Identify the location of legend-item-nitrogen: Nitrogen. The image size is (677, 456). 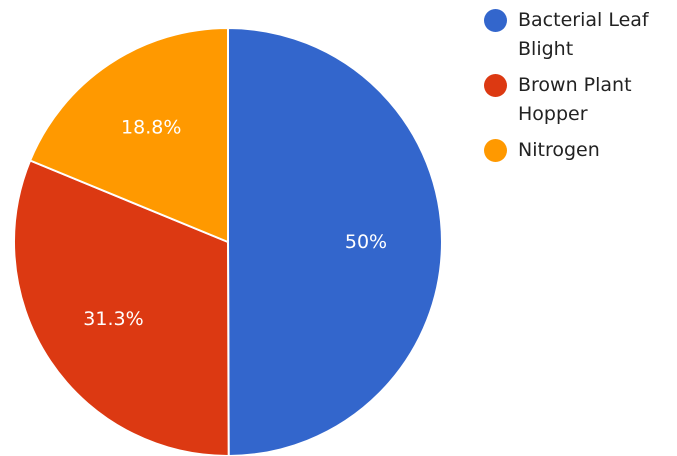
(579, 150).